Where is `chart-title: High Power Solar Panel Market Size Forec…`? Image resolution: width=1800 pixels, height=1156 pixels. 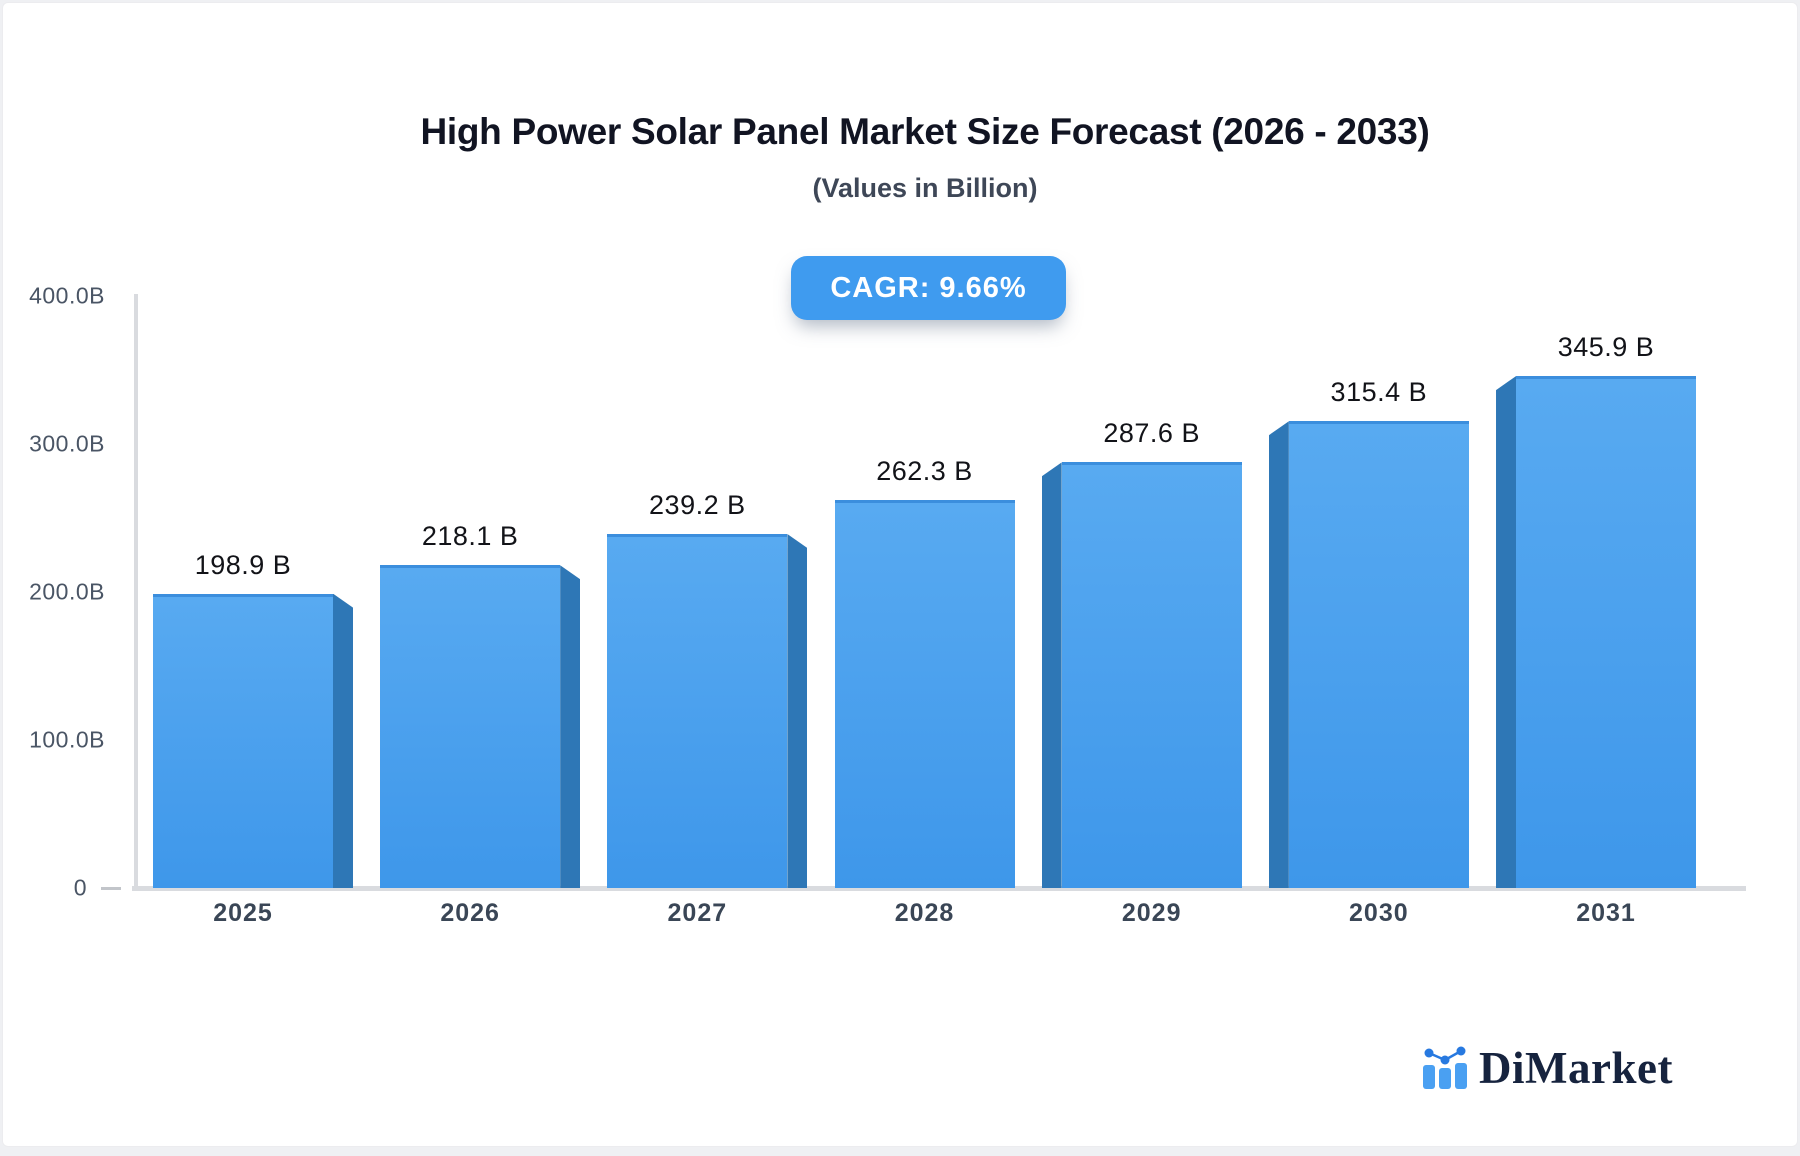
chart-title: High Power Solar Panel Market Size Forec… is located at coordinates (925, 131).